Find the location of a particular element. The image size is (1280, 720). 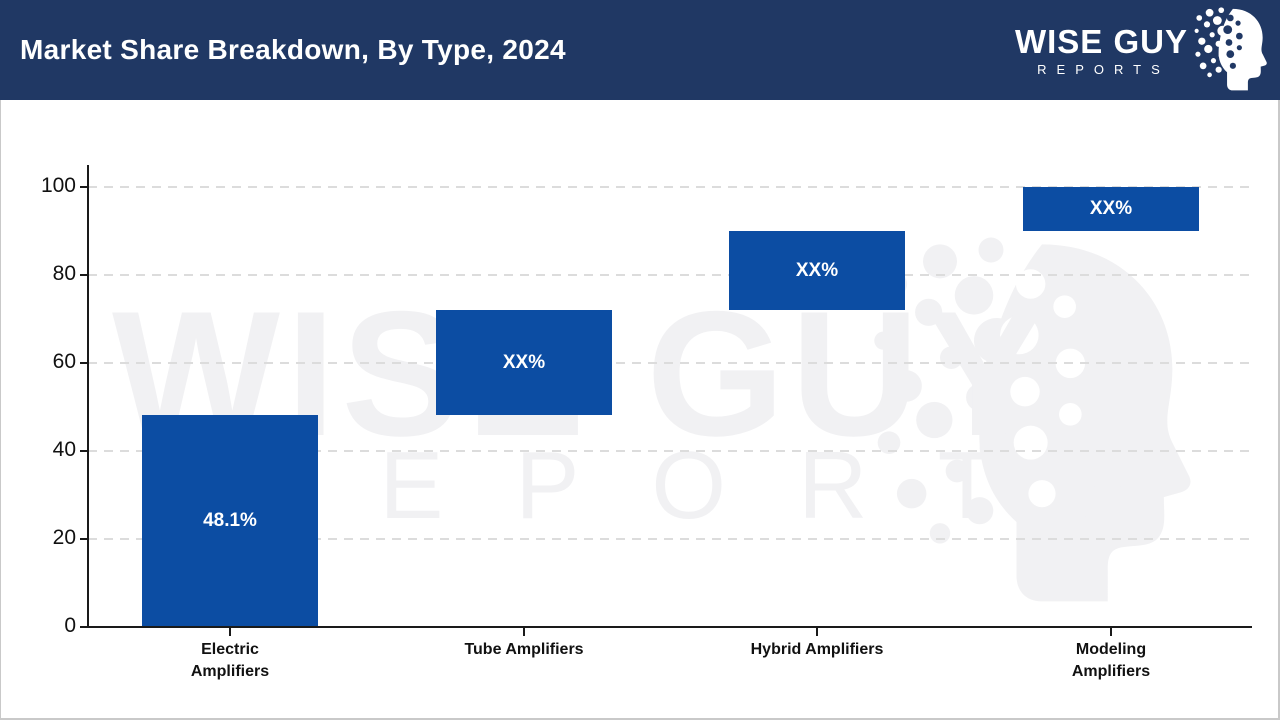

page-title: Market Share Breakdown, By Type, 2024 is located at coordinates (293, 49).